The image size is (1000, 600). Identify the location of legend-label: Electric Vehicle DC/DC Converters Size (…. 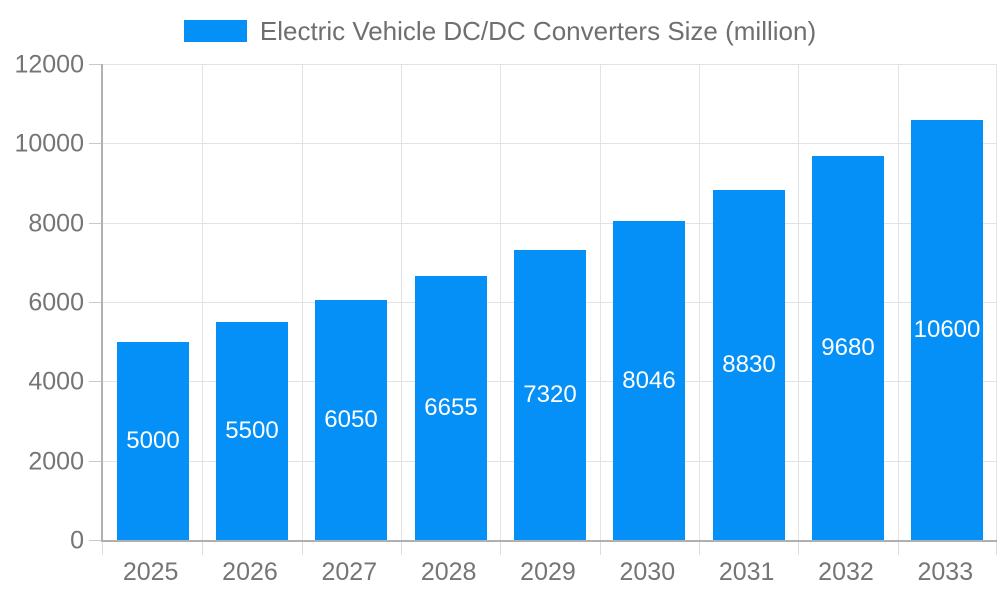
(538, 30).